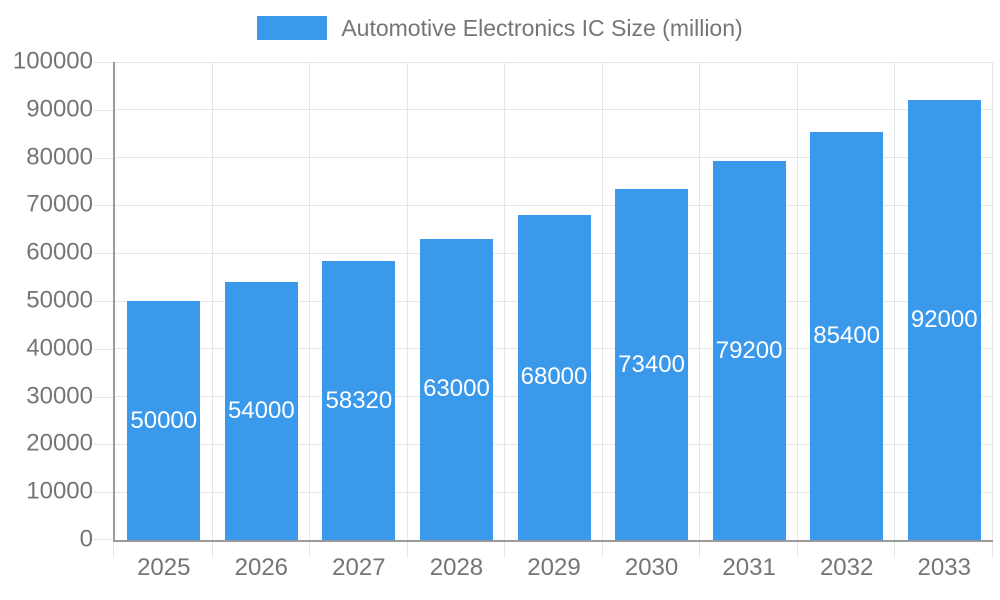 This screenshot has width=1000, height=600. Describe the element at coordinates (52, 61) in the screenshot. I see `y-tick-label: 100000` at that location.